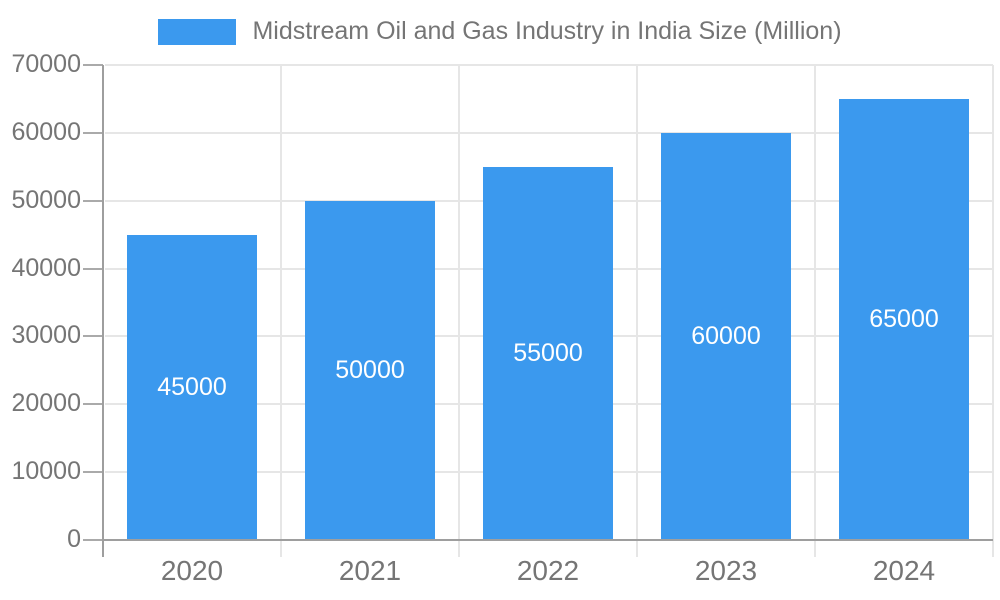 Image resolution: width=1000 pixels, height=600 pixels. I want to click on y-tick-label: 70000, so click(46, 64).